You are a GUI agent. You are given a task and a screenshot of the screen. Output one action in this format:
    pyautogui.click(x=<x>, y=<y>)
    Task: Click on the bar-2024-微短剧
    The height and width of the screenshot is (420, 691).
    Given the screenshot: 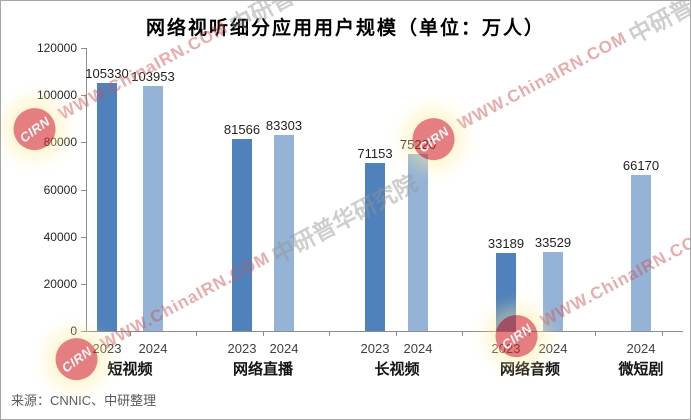 What is the action you would take?
    pyautogui.click(x=641, y=253)
    